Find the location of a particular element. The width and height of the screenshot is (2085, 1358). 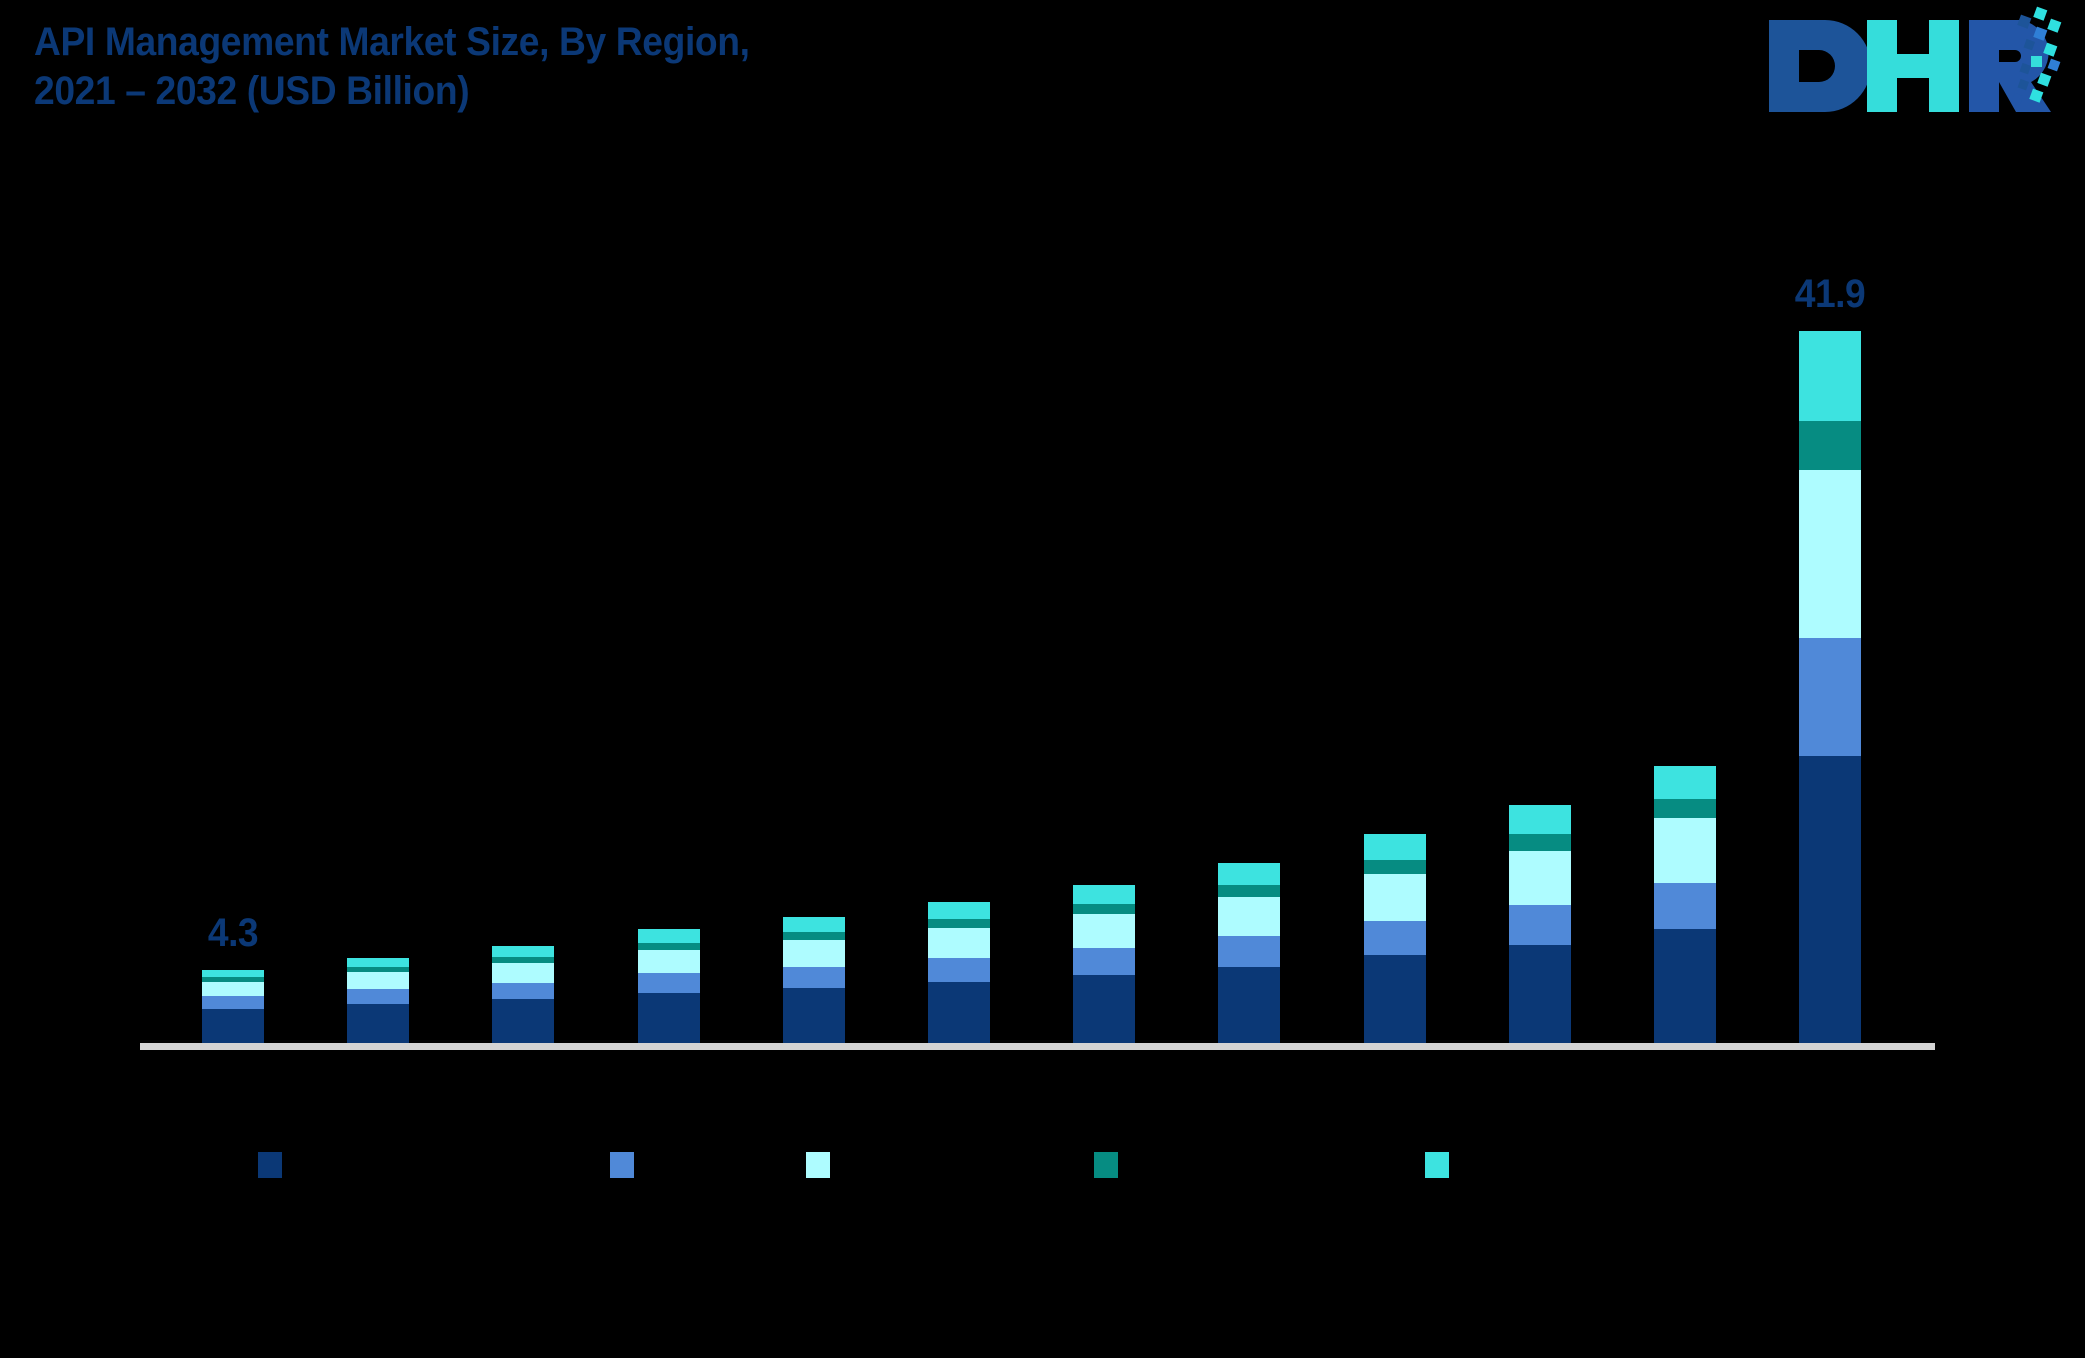

logo-accent-dots is located at coordinates (2036, 55).